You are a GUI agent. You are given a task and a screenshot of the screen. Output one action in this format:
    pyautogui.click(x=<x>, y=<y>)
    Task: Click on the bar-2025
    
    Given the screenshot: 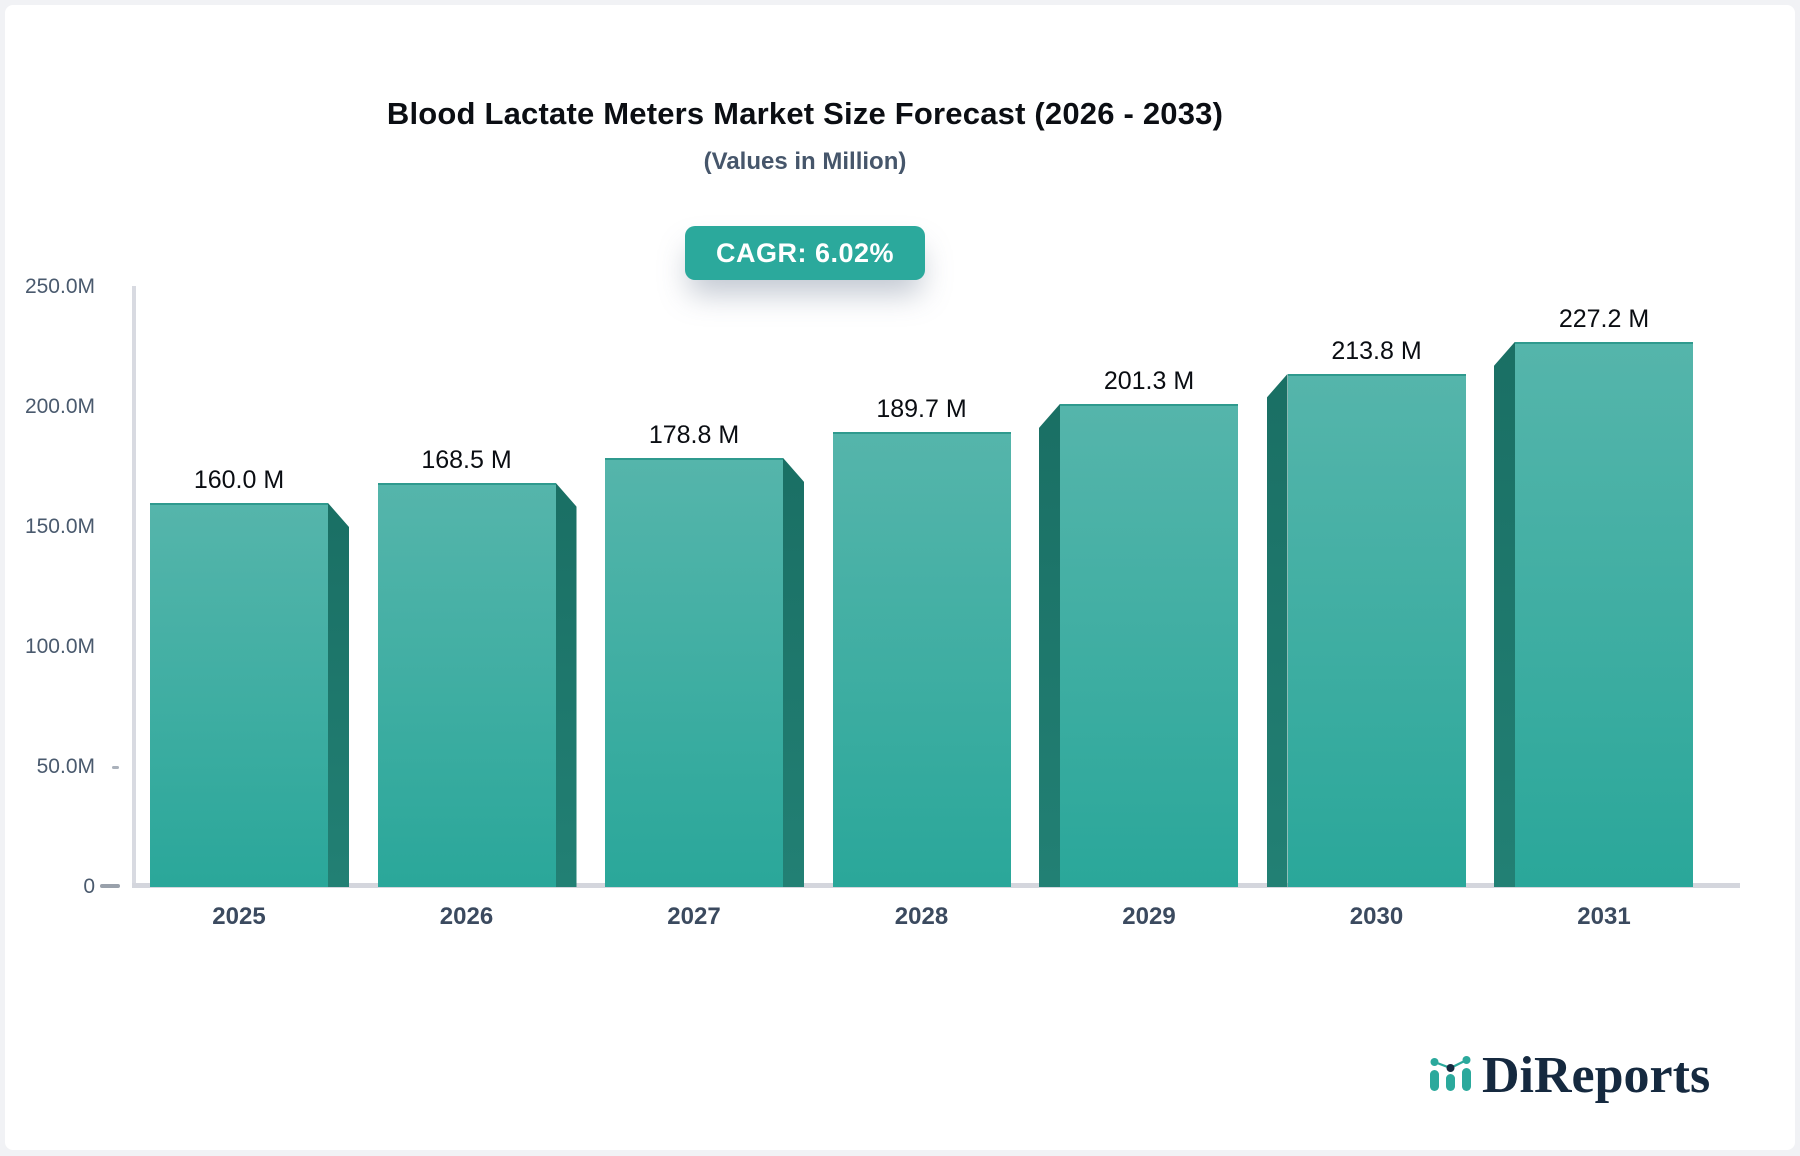 What is the action you would take?
    pyautogui.click(x=239, y=695)
    